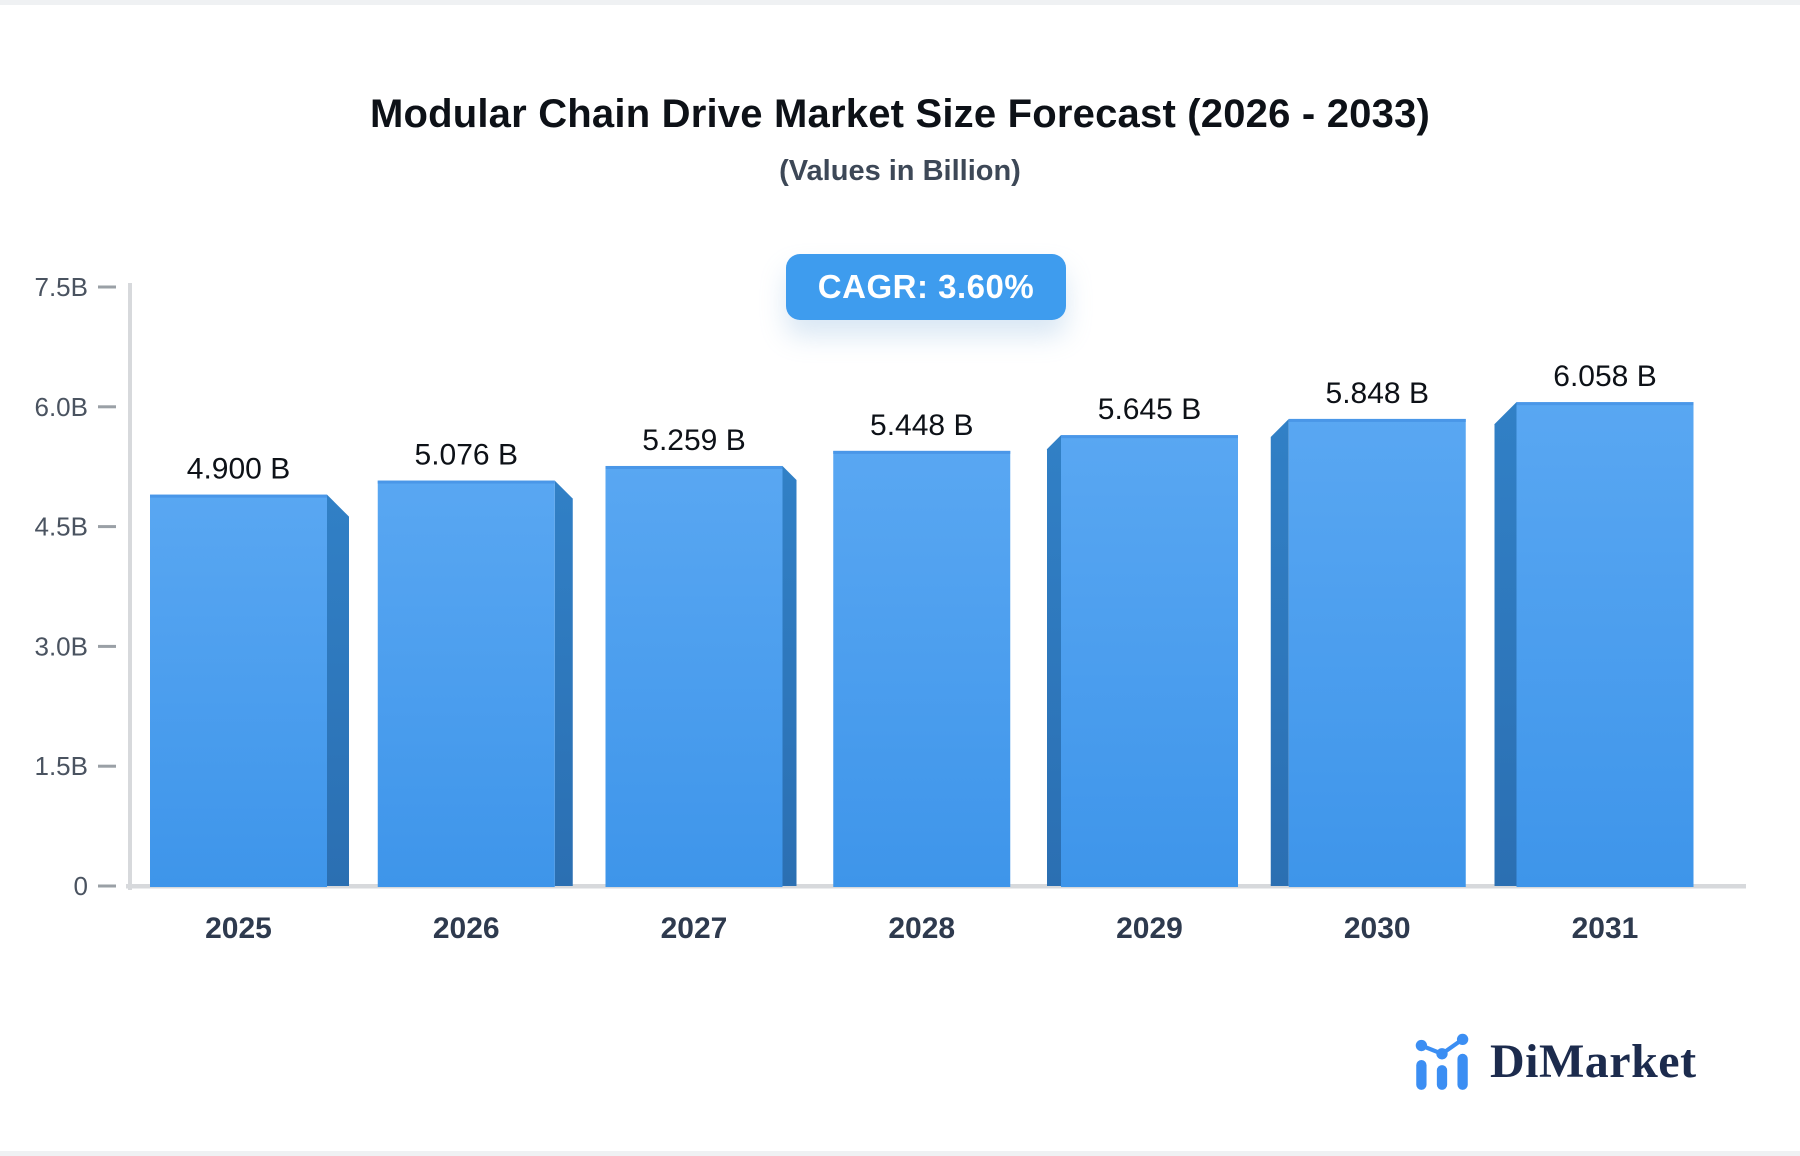 The image size is (1800, 1156). Describe the element at coordinates (466, 928) in the screenshot. I see `x-axis-label: 2026` at that location.